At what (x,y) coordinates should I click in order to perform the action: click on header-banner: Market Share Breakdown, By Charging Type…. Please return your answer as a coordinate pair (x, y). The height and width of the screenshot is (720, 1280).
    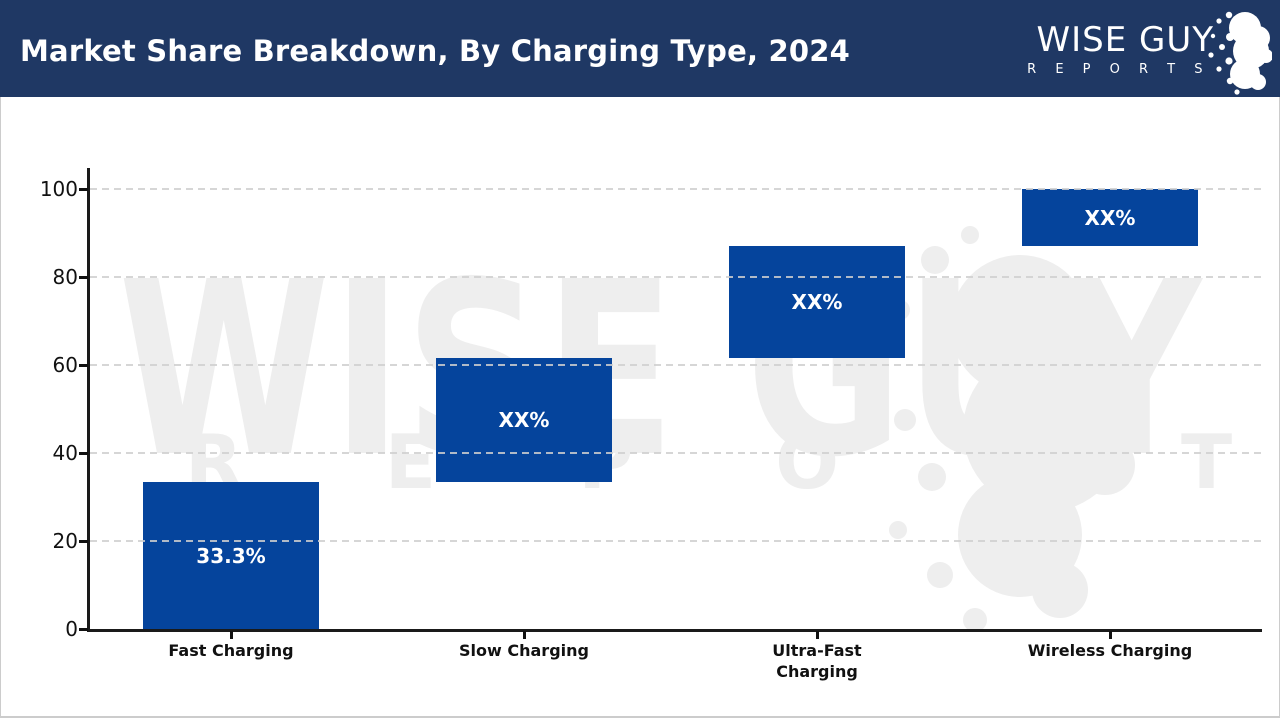
    Looking at the image, I should click on (640, 48).